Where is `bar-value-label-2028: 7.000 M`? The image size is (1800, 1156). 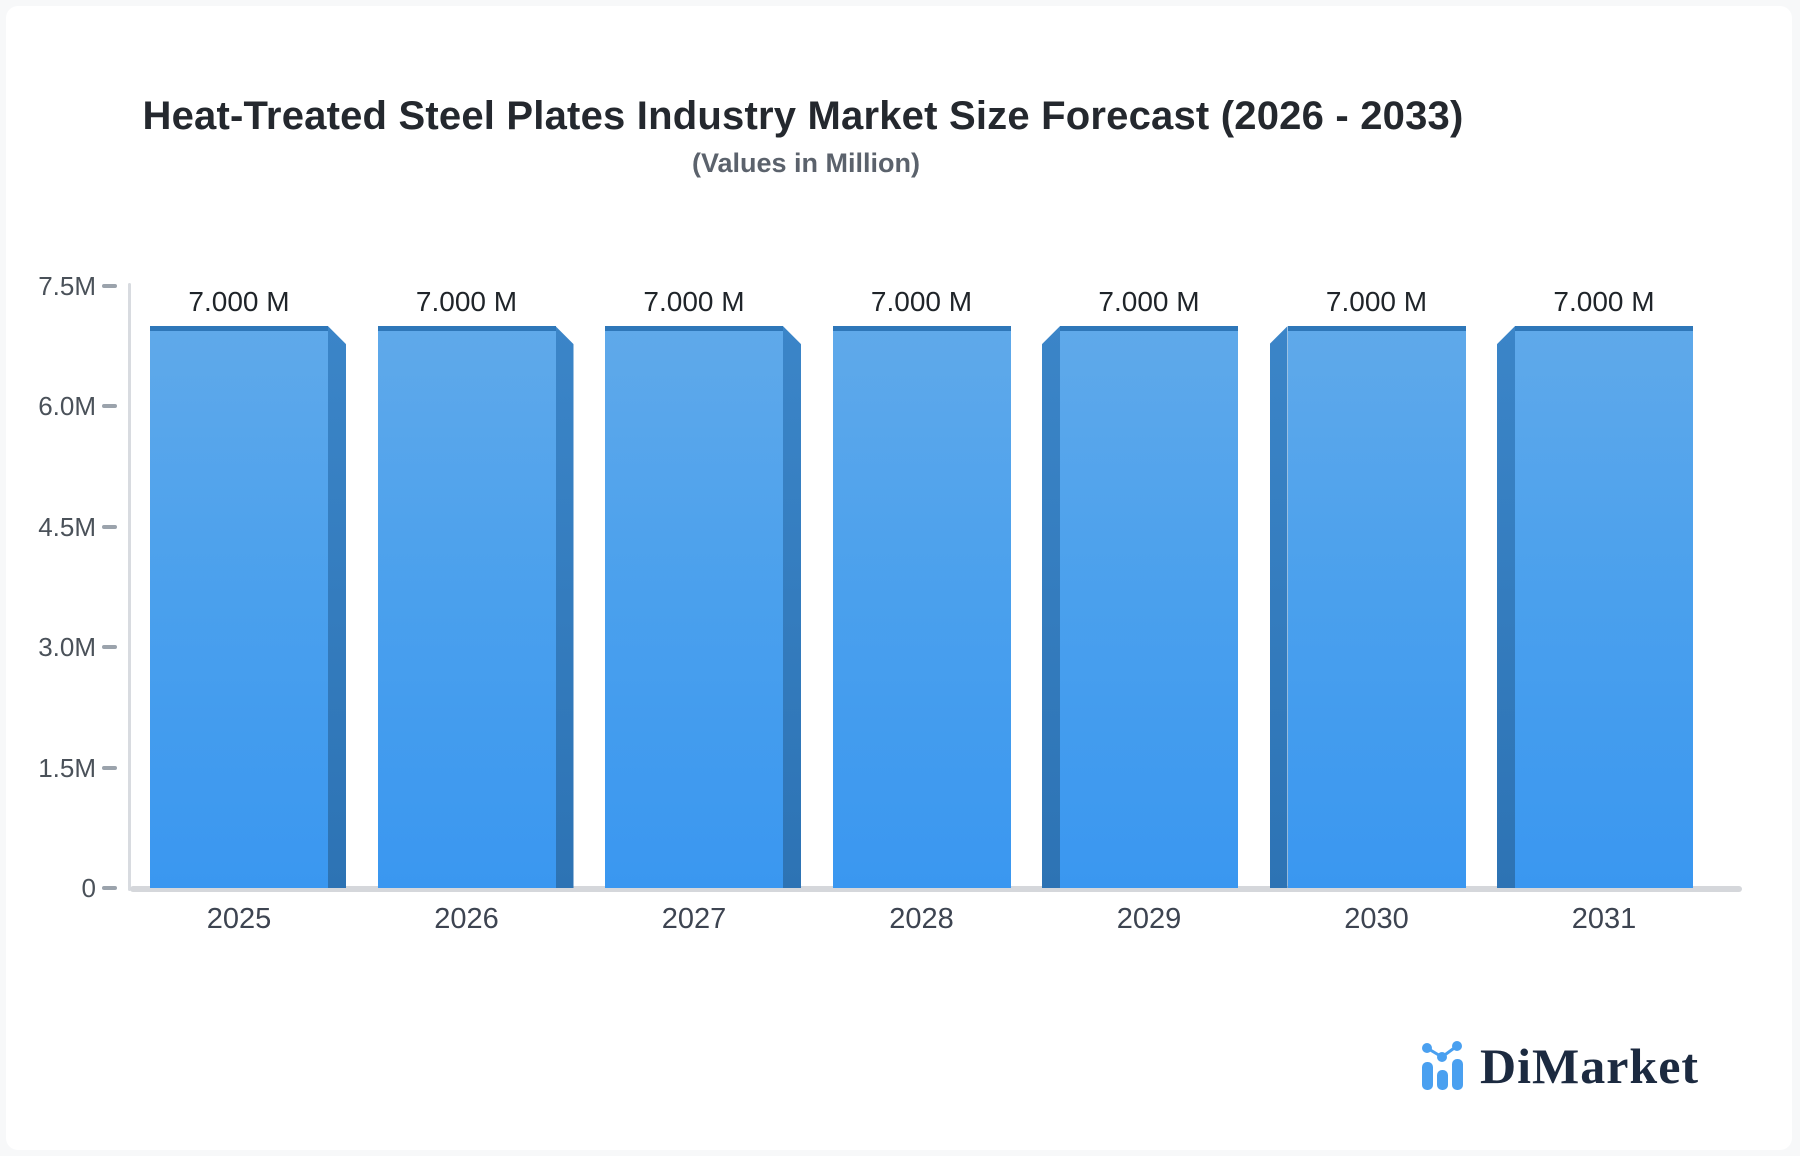
bar-value-label-2028: 7.000 M is located at coordinates (921, 302).